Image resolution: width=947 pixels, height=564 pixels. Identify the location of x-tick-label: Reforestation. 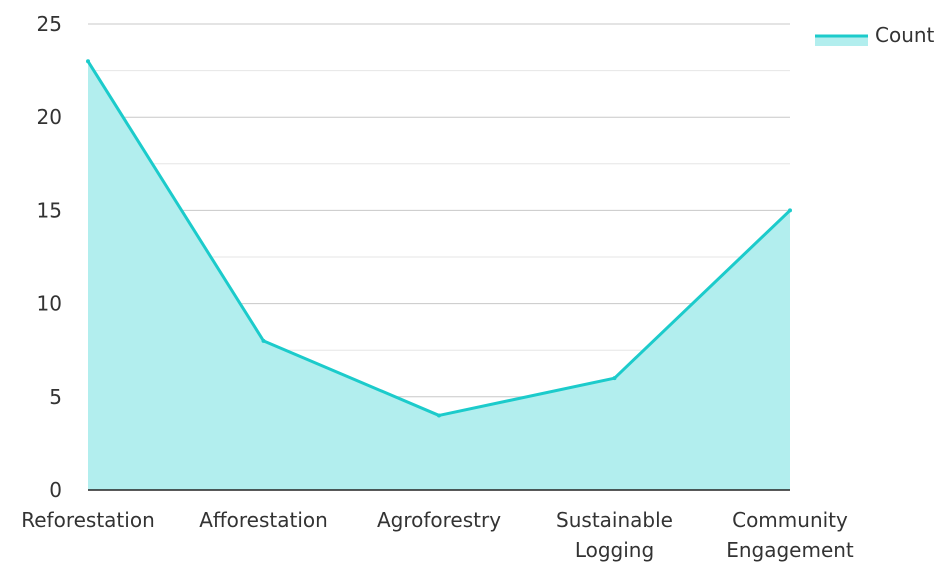
(88, 520).